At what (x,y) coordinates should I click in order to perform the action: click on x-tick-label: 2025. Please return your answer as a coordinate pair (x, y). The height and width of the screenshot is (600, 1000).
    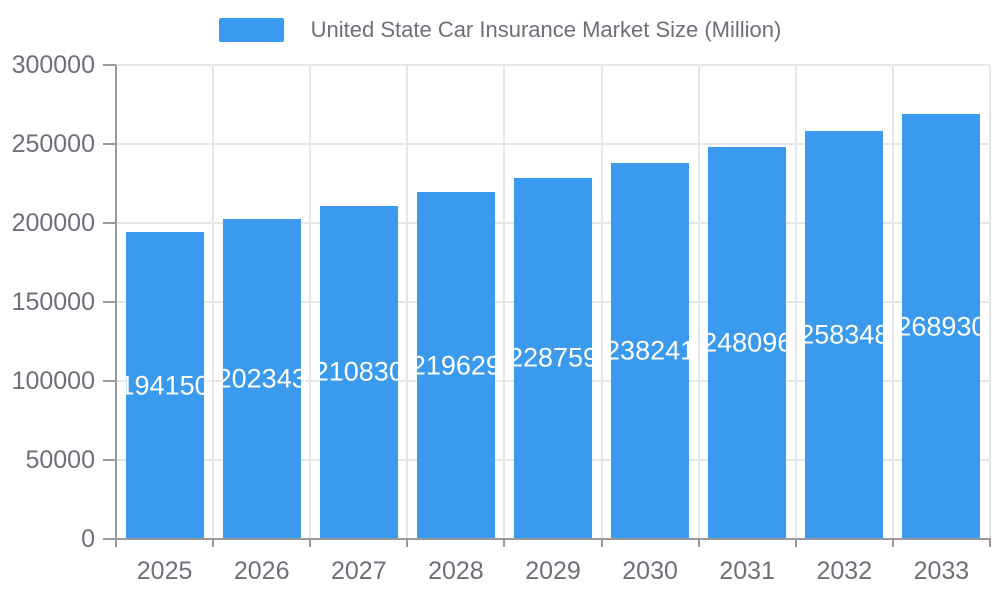
    Looking at the image, I should click on (164, 571).